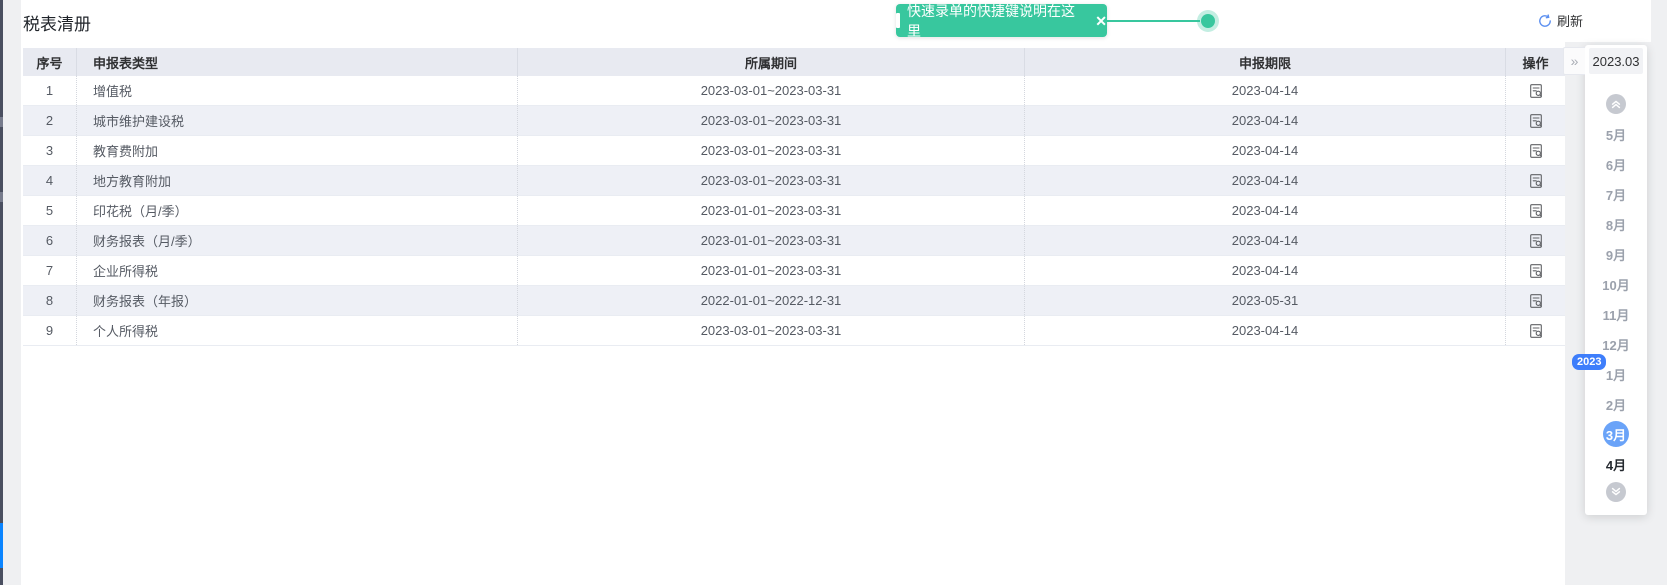 Image resolution: width=1667 pixels, height=585 pixels. Describe the element at coordinates (898, 20) in the screenshot. I see `tooltip-bar-icon` at that location.